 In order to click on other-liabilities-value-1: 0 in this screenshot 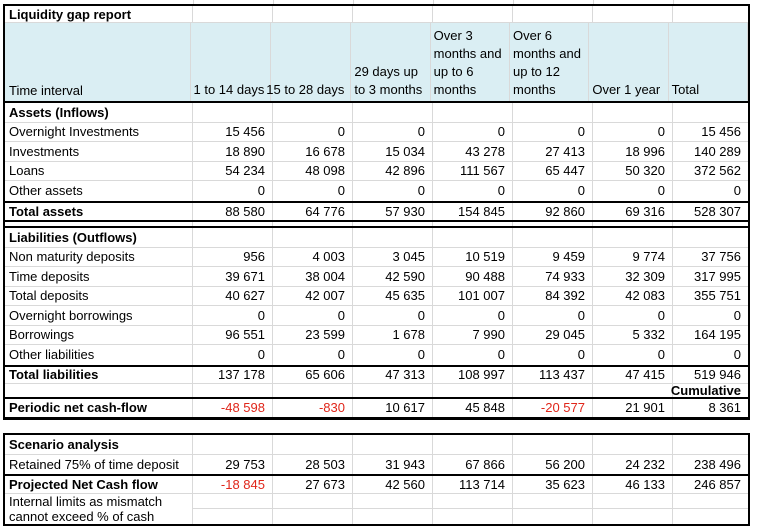, I will do `click(233, 355)`.